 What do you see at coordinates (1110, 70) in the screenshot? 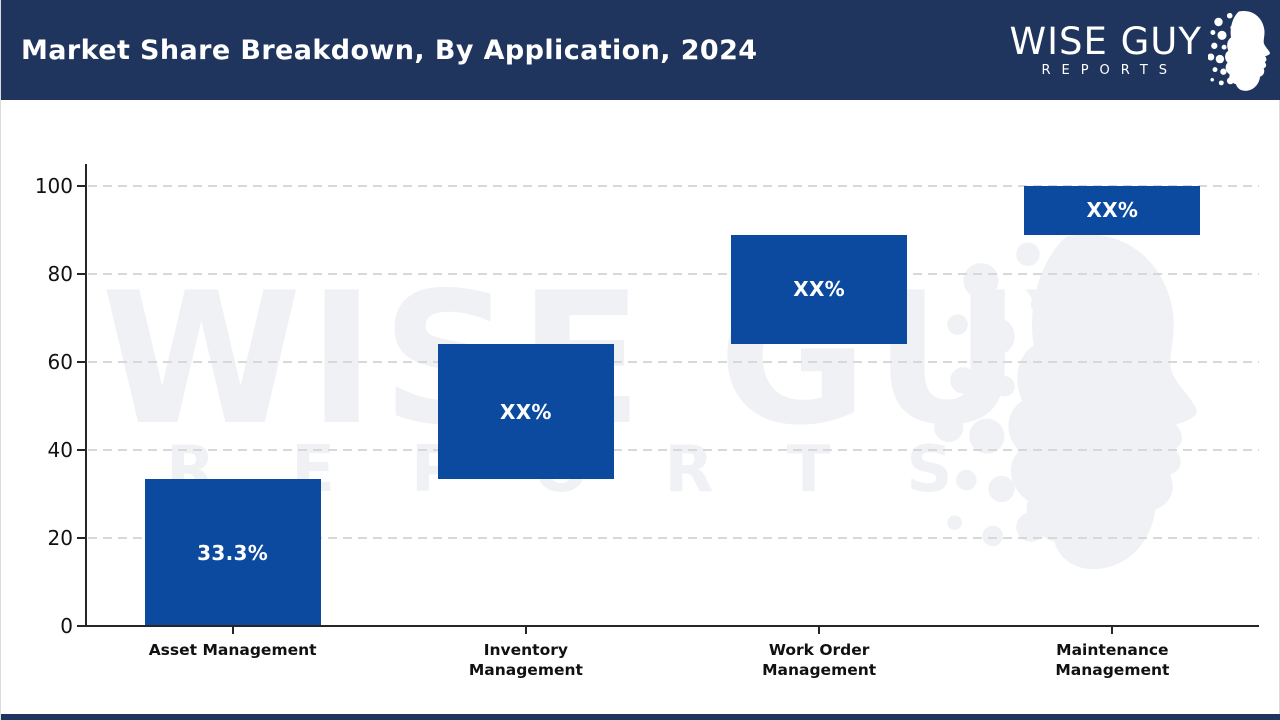
I see `brand-subname: REPORTS` at bounding box center [1110, 70].